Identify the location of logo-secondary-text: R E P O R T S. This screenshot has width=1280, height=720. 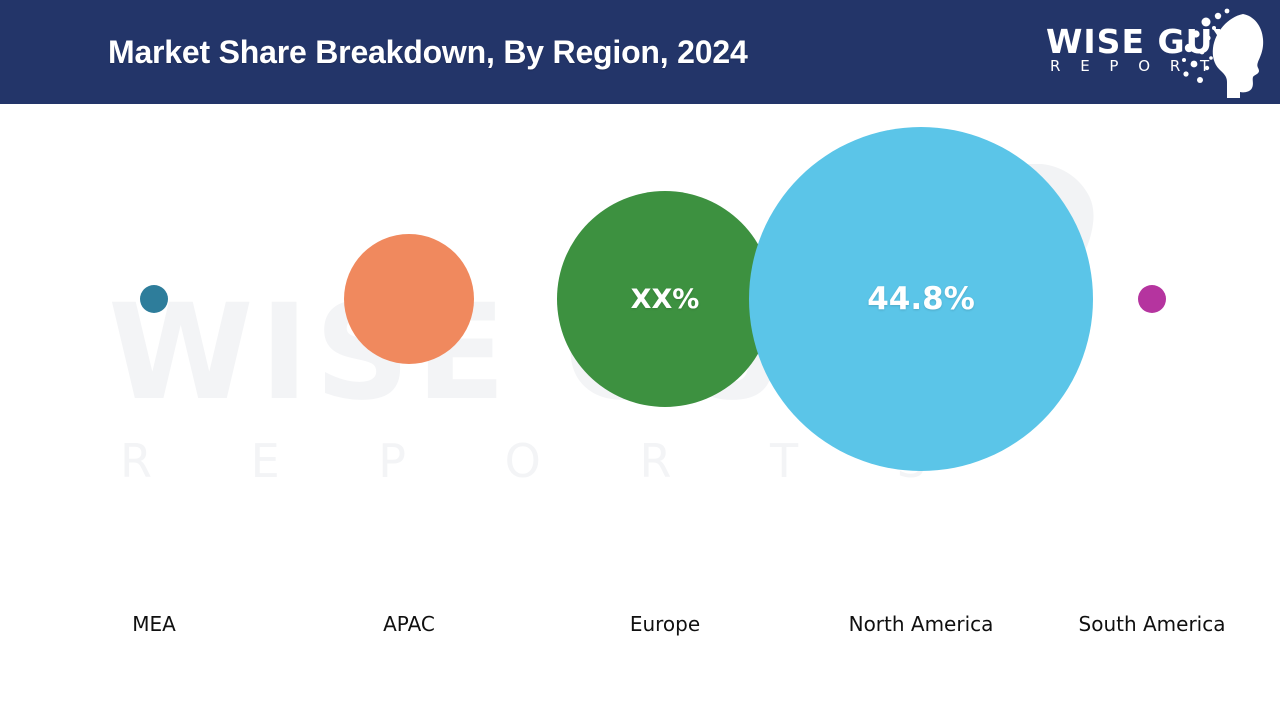
(1148, 66).